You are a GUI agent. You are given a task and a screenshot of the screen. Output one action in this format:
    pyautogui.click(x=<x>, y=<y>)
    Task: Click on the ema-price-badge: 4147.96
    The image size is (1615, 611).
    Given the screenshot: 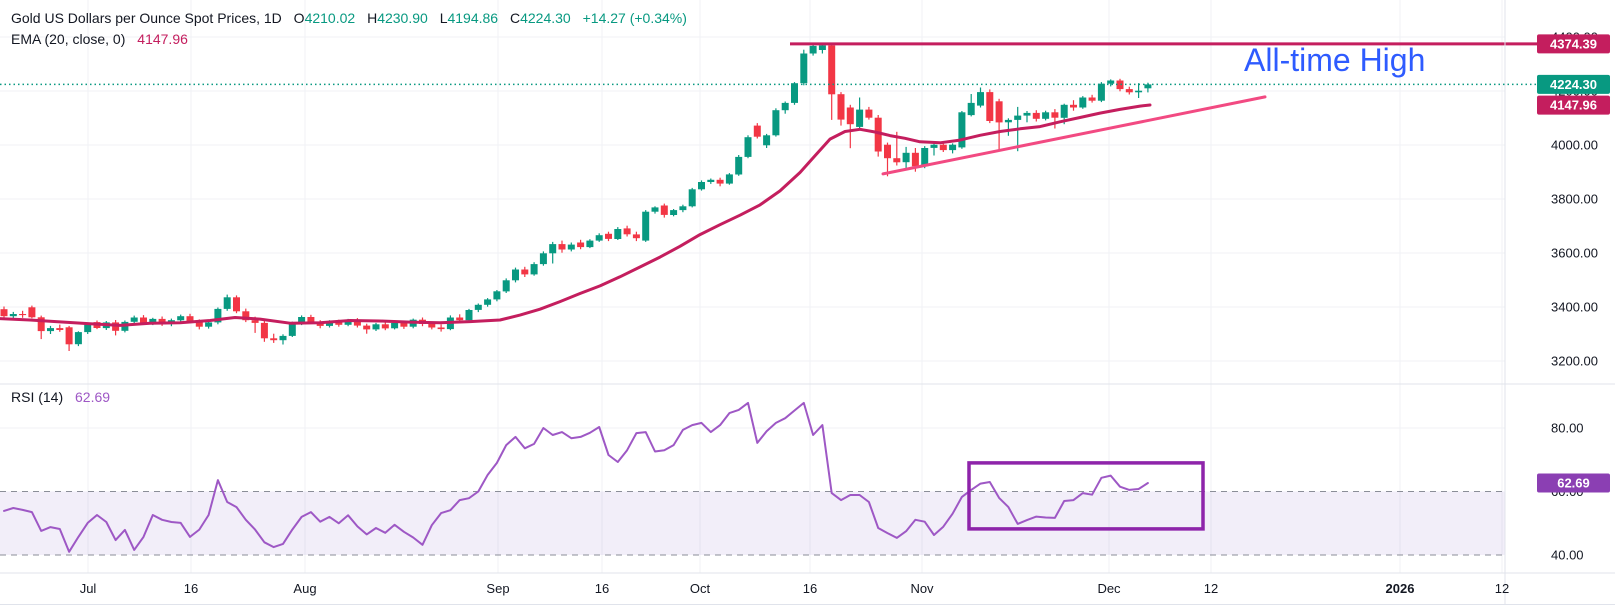 What is the action you would take?
    pyautogui.click(x=1573, y=105)
    